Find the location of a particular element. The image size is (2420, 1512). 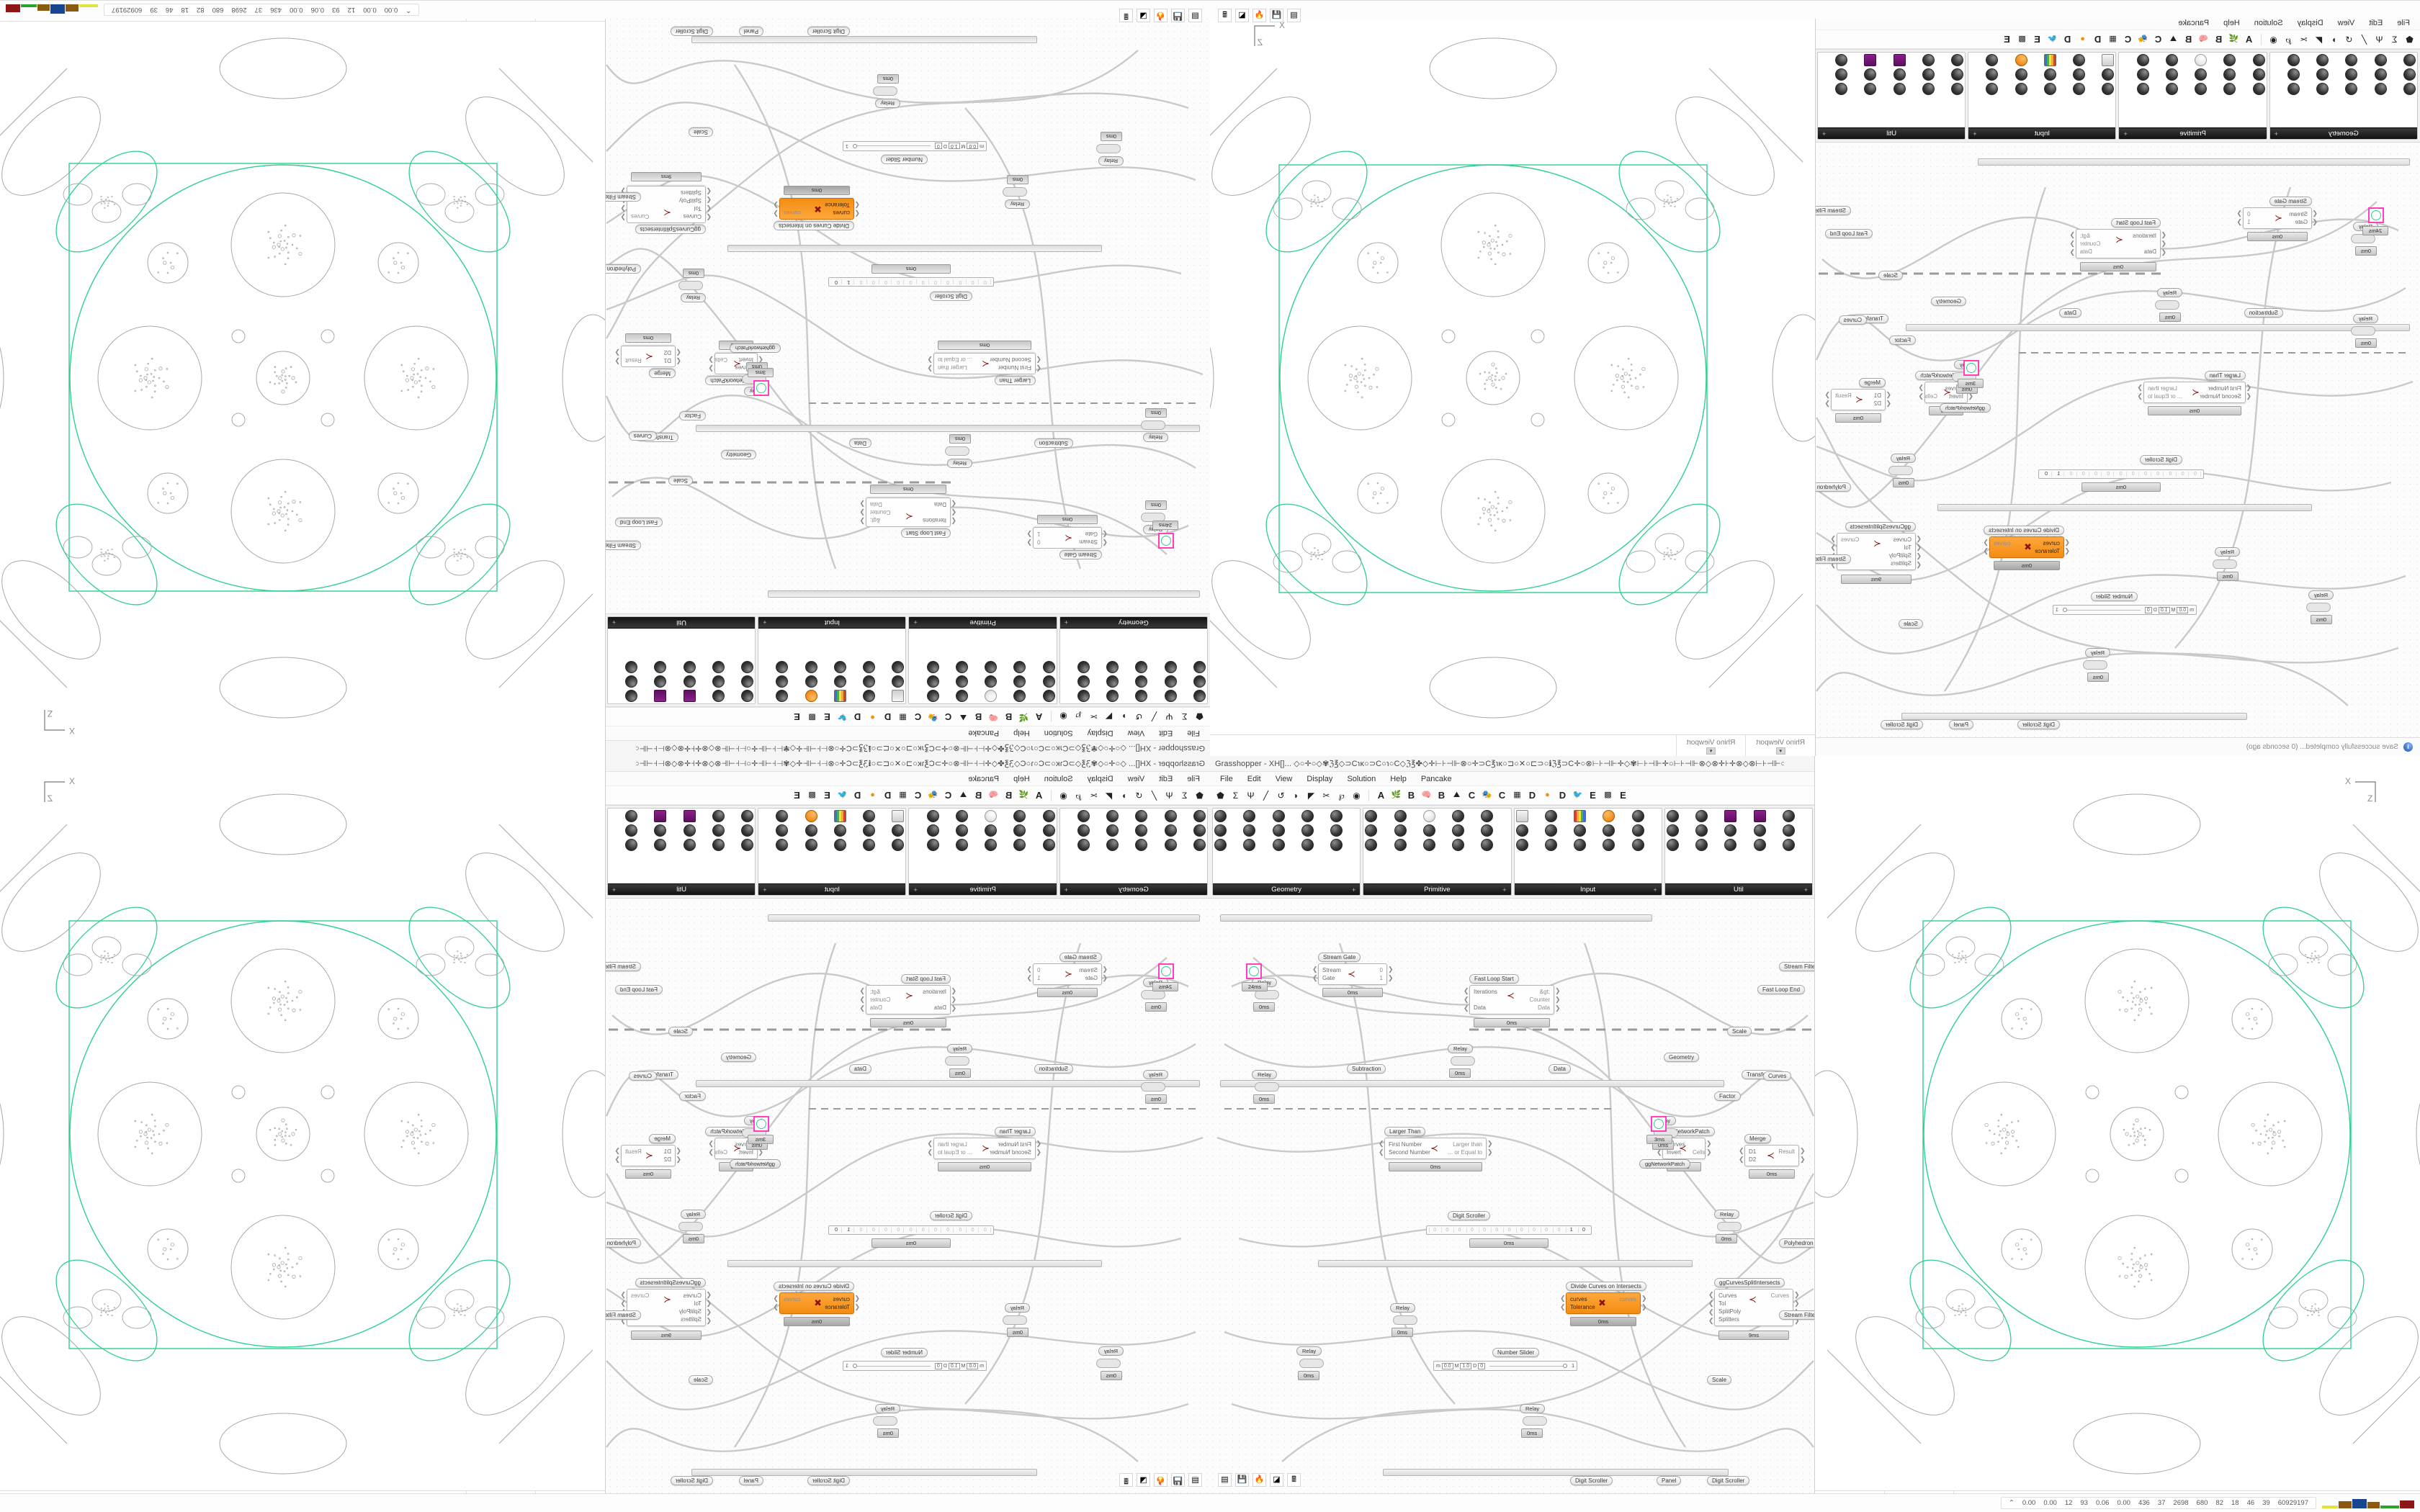

canvas-floating-label: Scale is located at coordinates (1910, 624).